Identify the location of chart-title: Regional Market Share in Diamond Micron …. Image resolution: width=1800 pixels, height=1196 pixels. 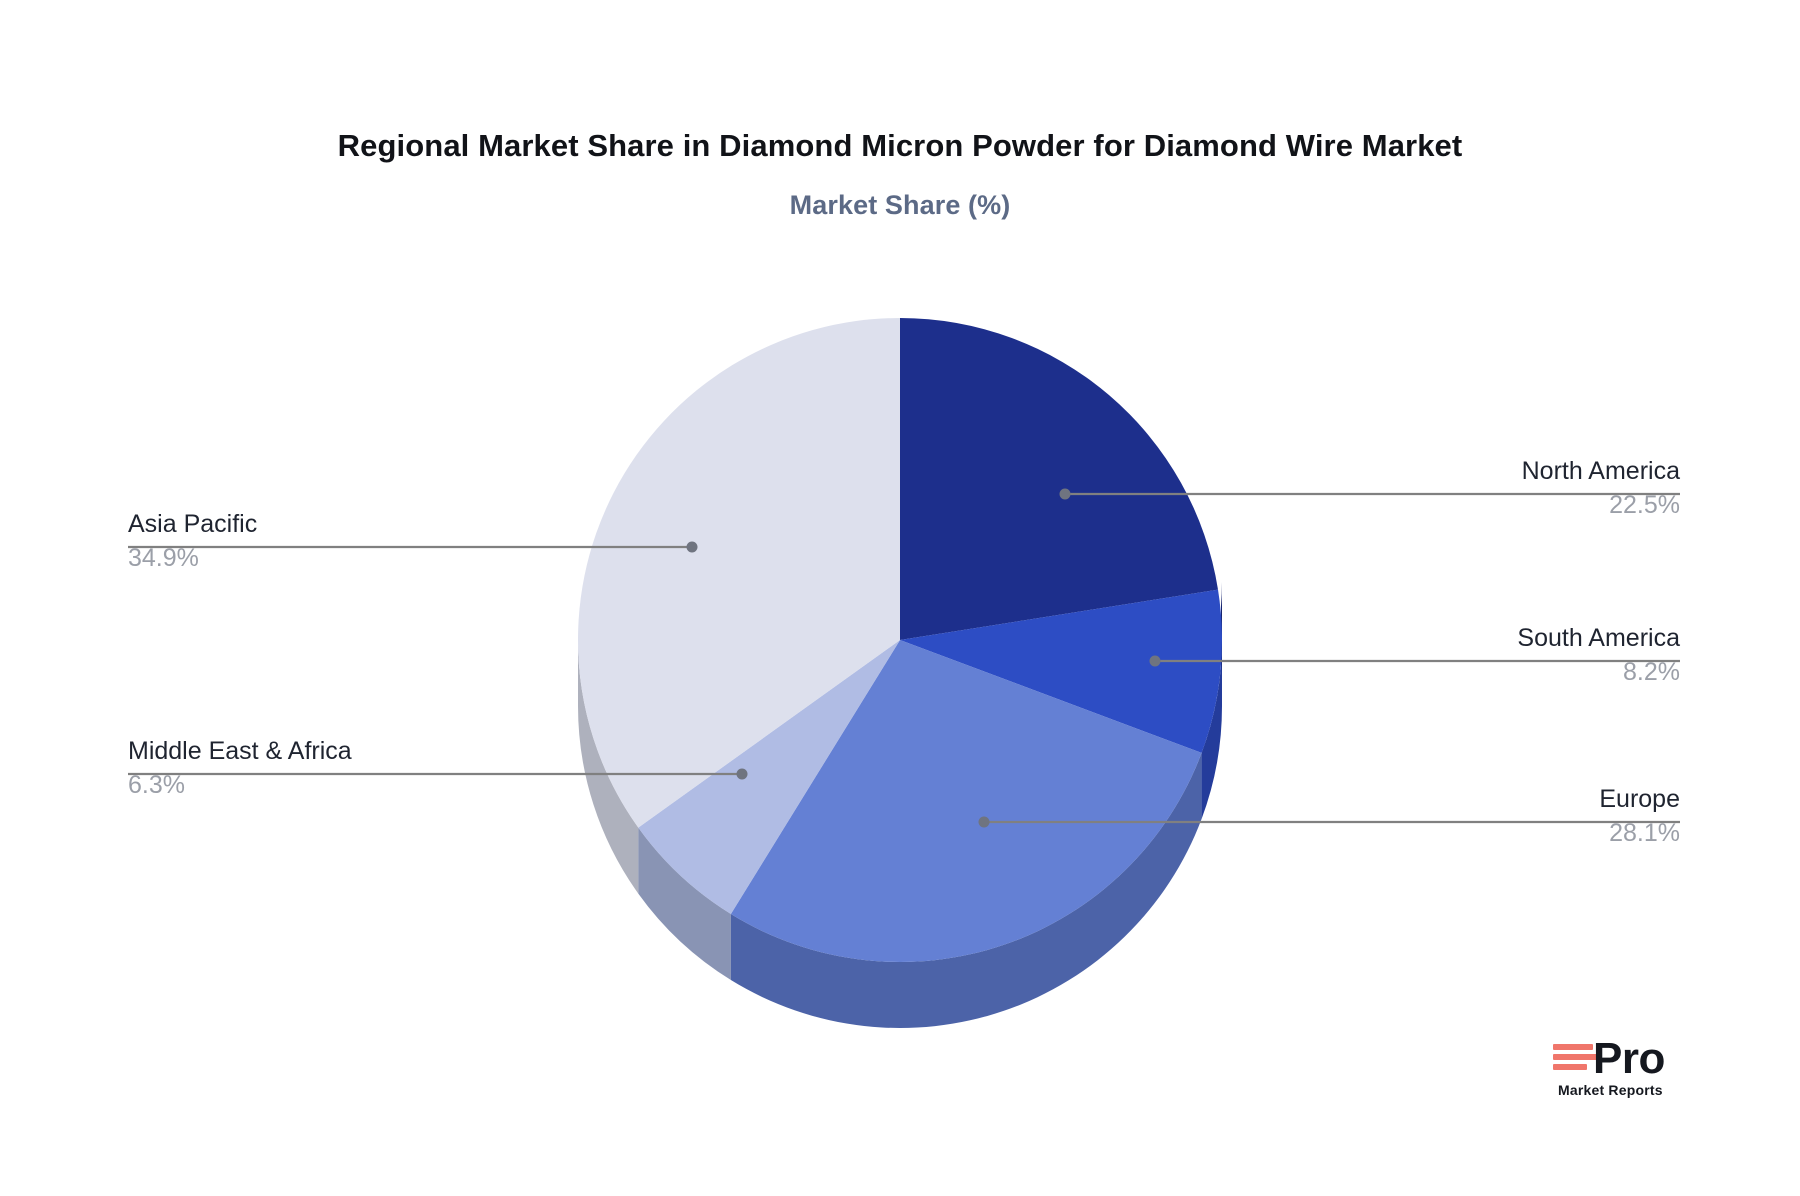
(900, 145).